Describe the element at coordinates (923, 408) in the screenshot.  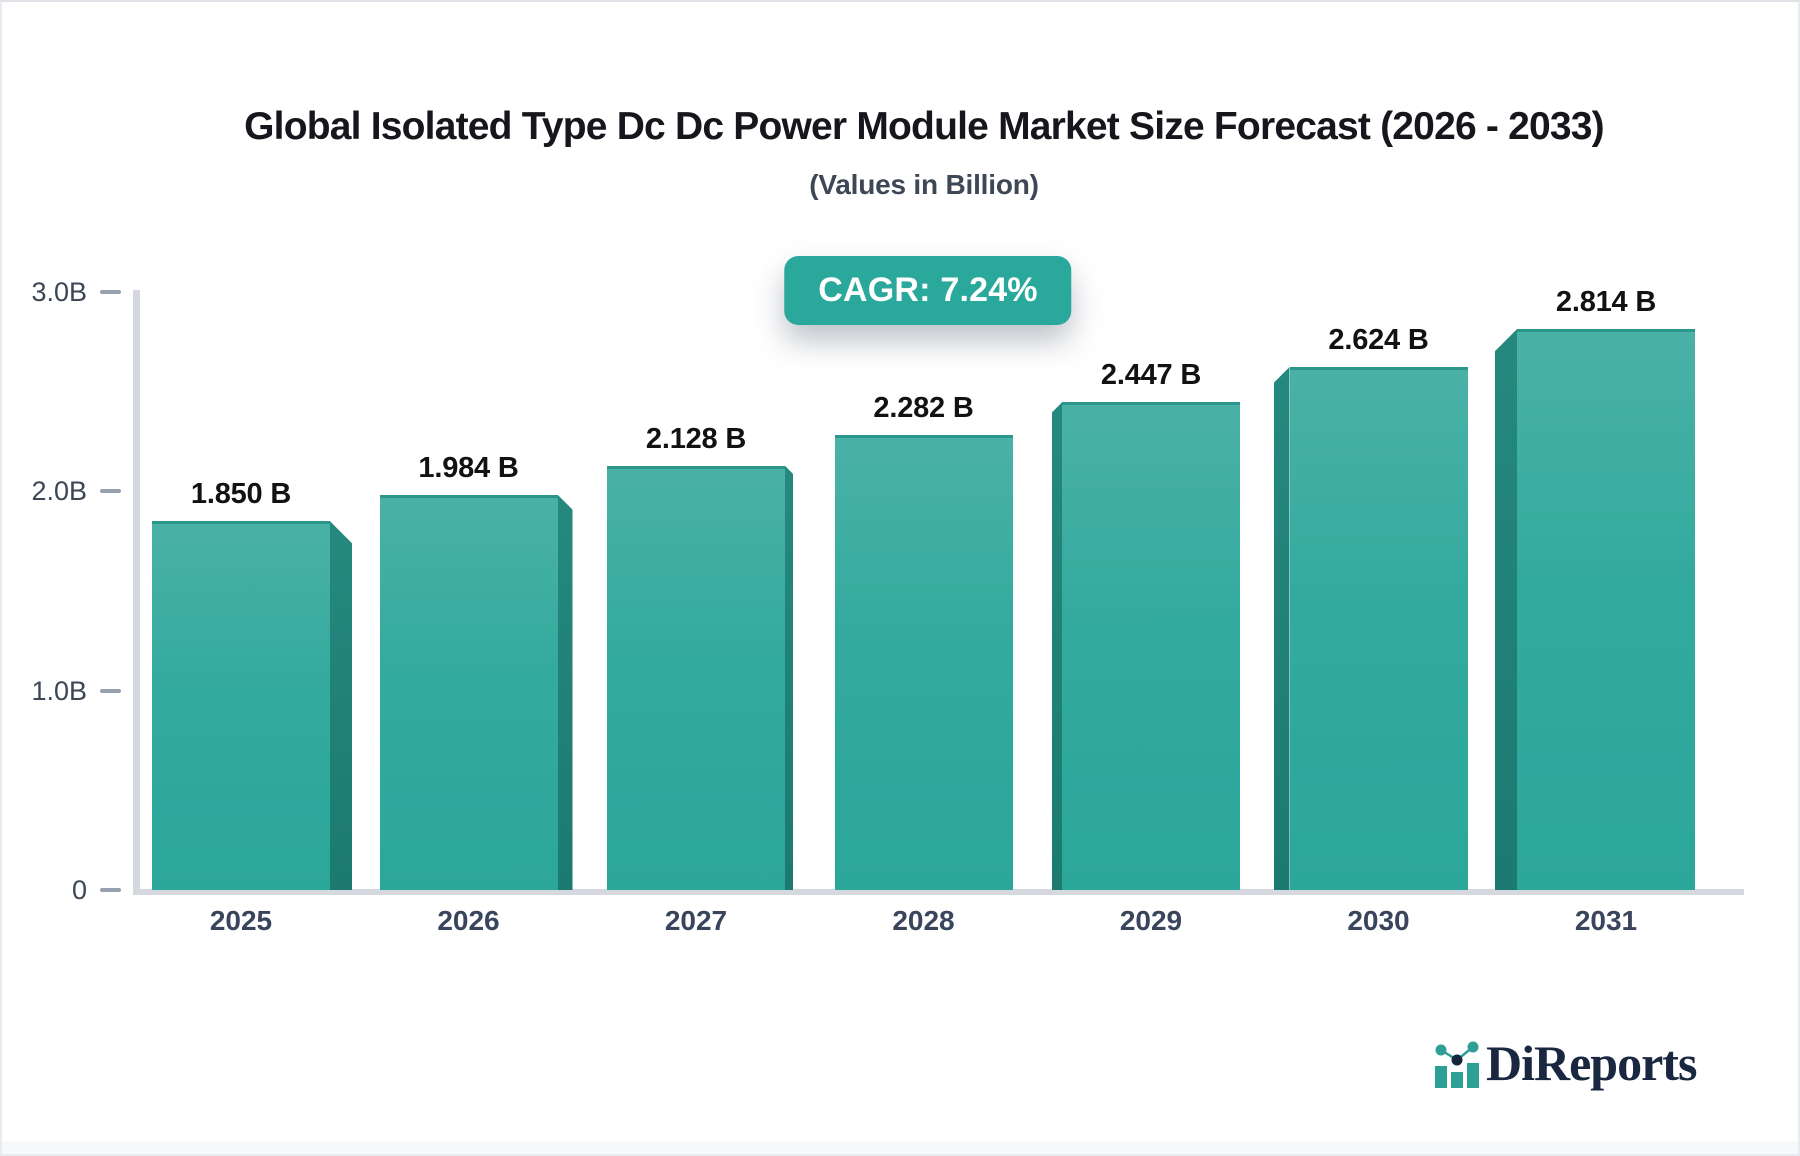
I see `bar-value-label: 2.282 B` at that location.